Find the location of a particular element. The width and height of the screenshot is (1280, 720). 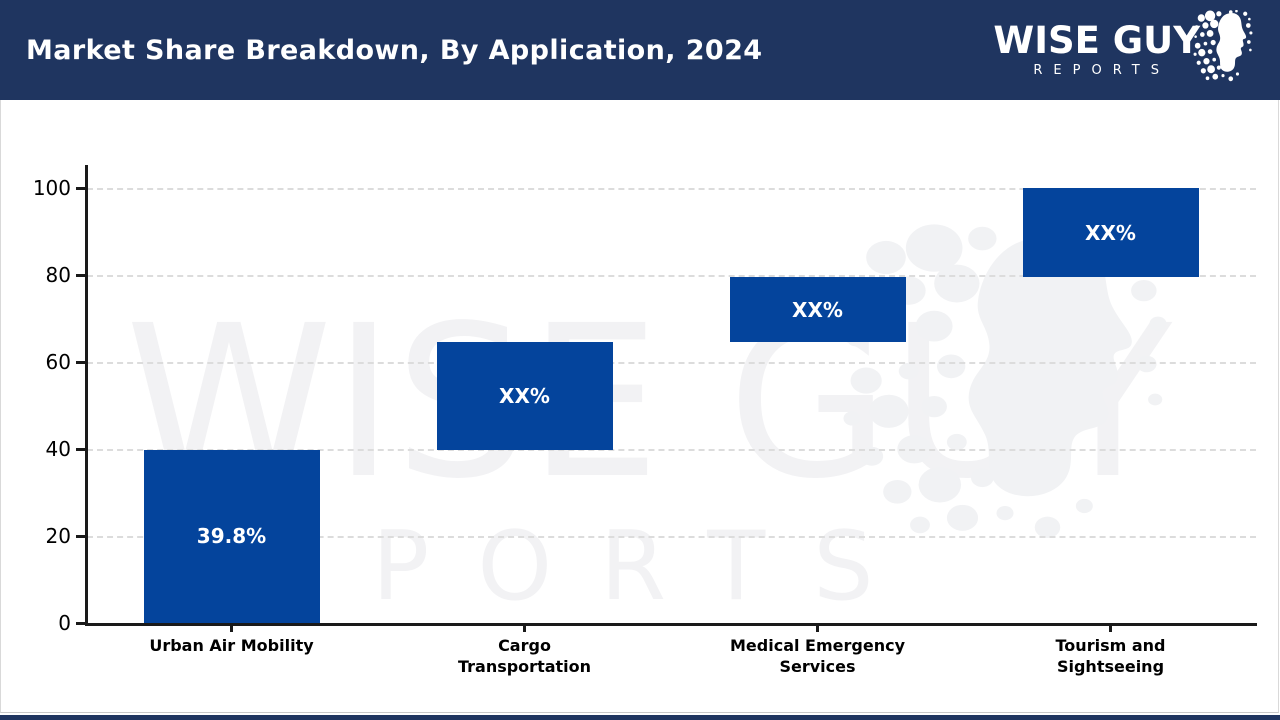

y-tick-label-20: 20 is located at coordinates (58, 536).